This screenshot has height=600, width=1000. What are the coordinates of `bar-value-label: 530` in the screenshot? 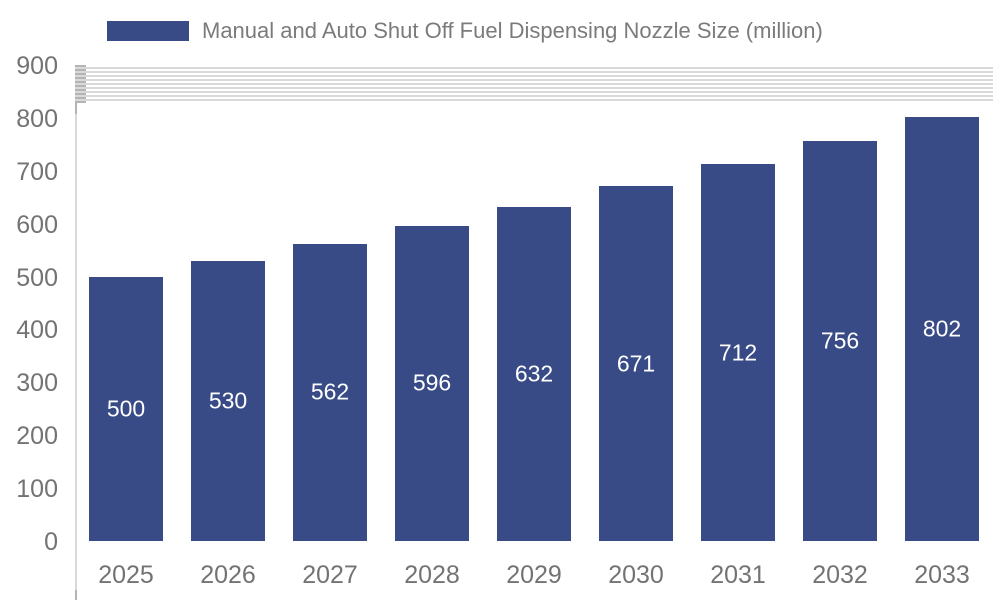 It's located at (228, 400).